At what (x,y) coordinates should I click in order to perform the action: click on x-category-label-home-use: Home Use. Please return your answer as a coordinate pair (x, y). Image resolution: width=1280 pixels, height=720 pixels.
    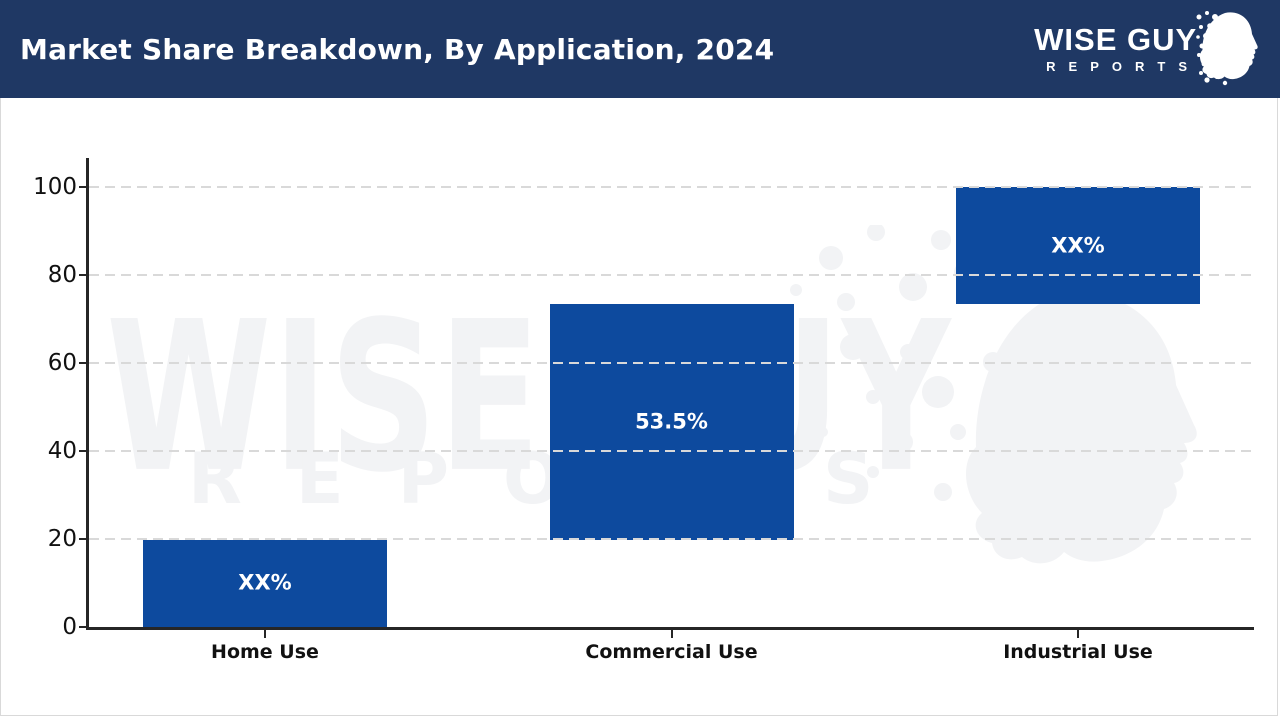
    Looking at the image, I should click on (265, 652).